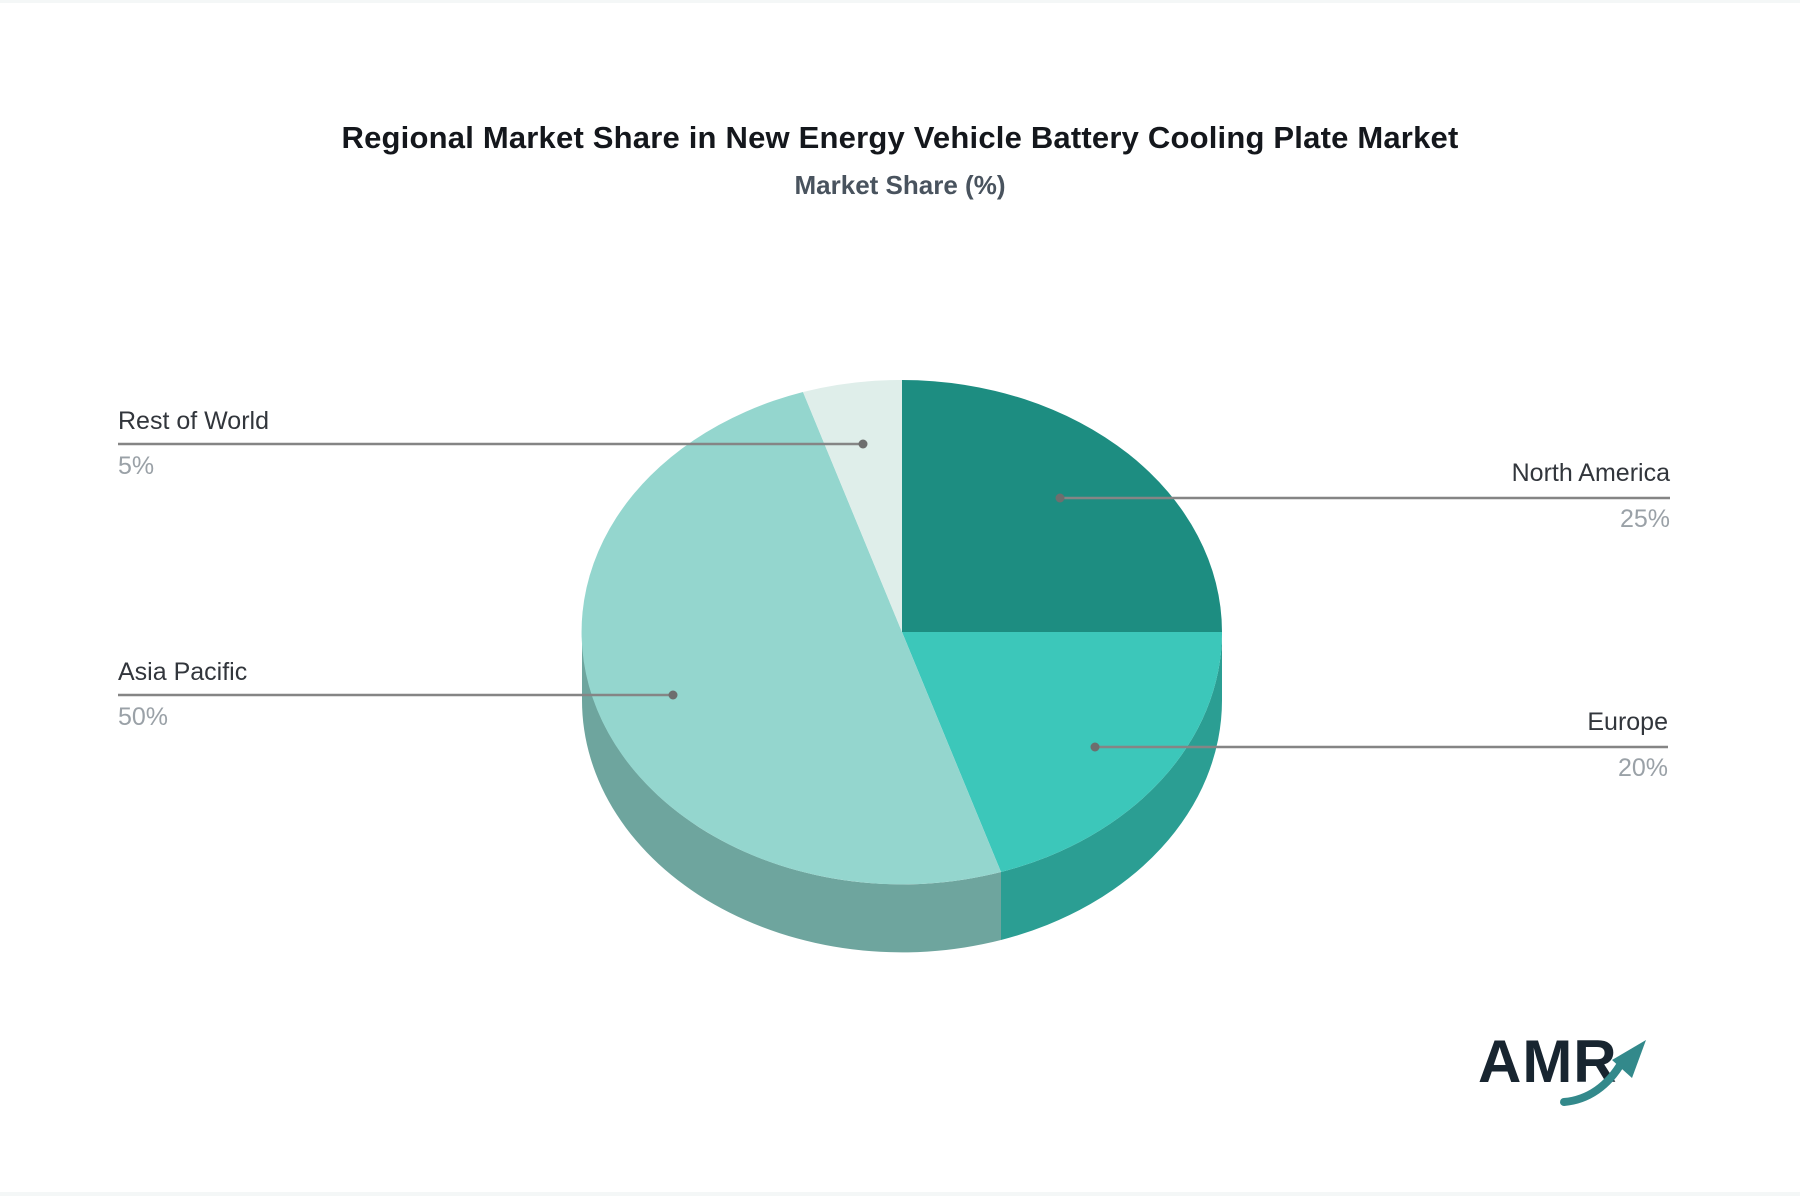 This screenshot has width=1800, height=1196. What do you see at coordinates (1644, 519) in the screenshot?
I see `value-north-america: 25%` at bounding box center [1644, 519].